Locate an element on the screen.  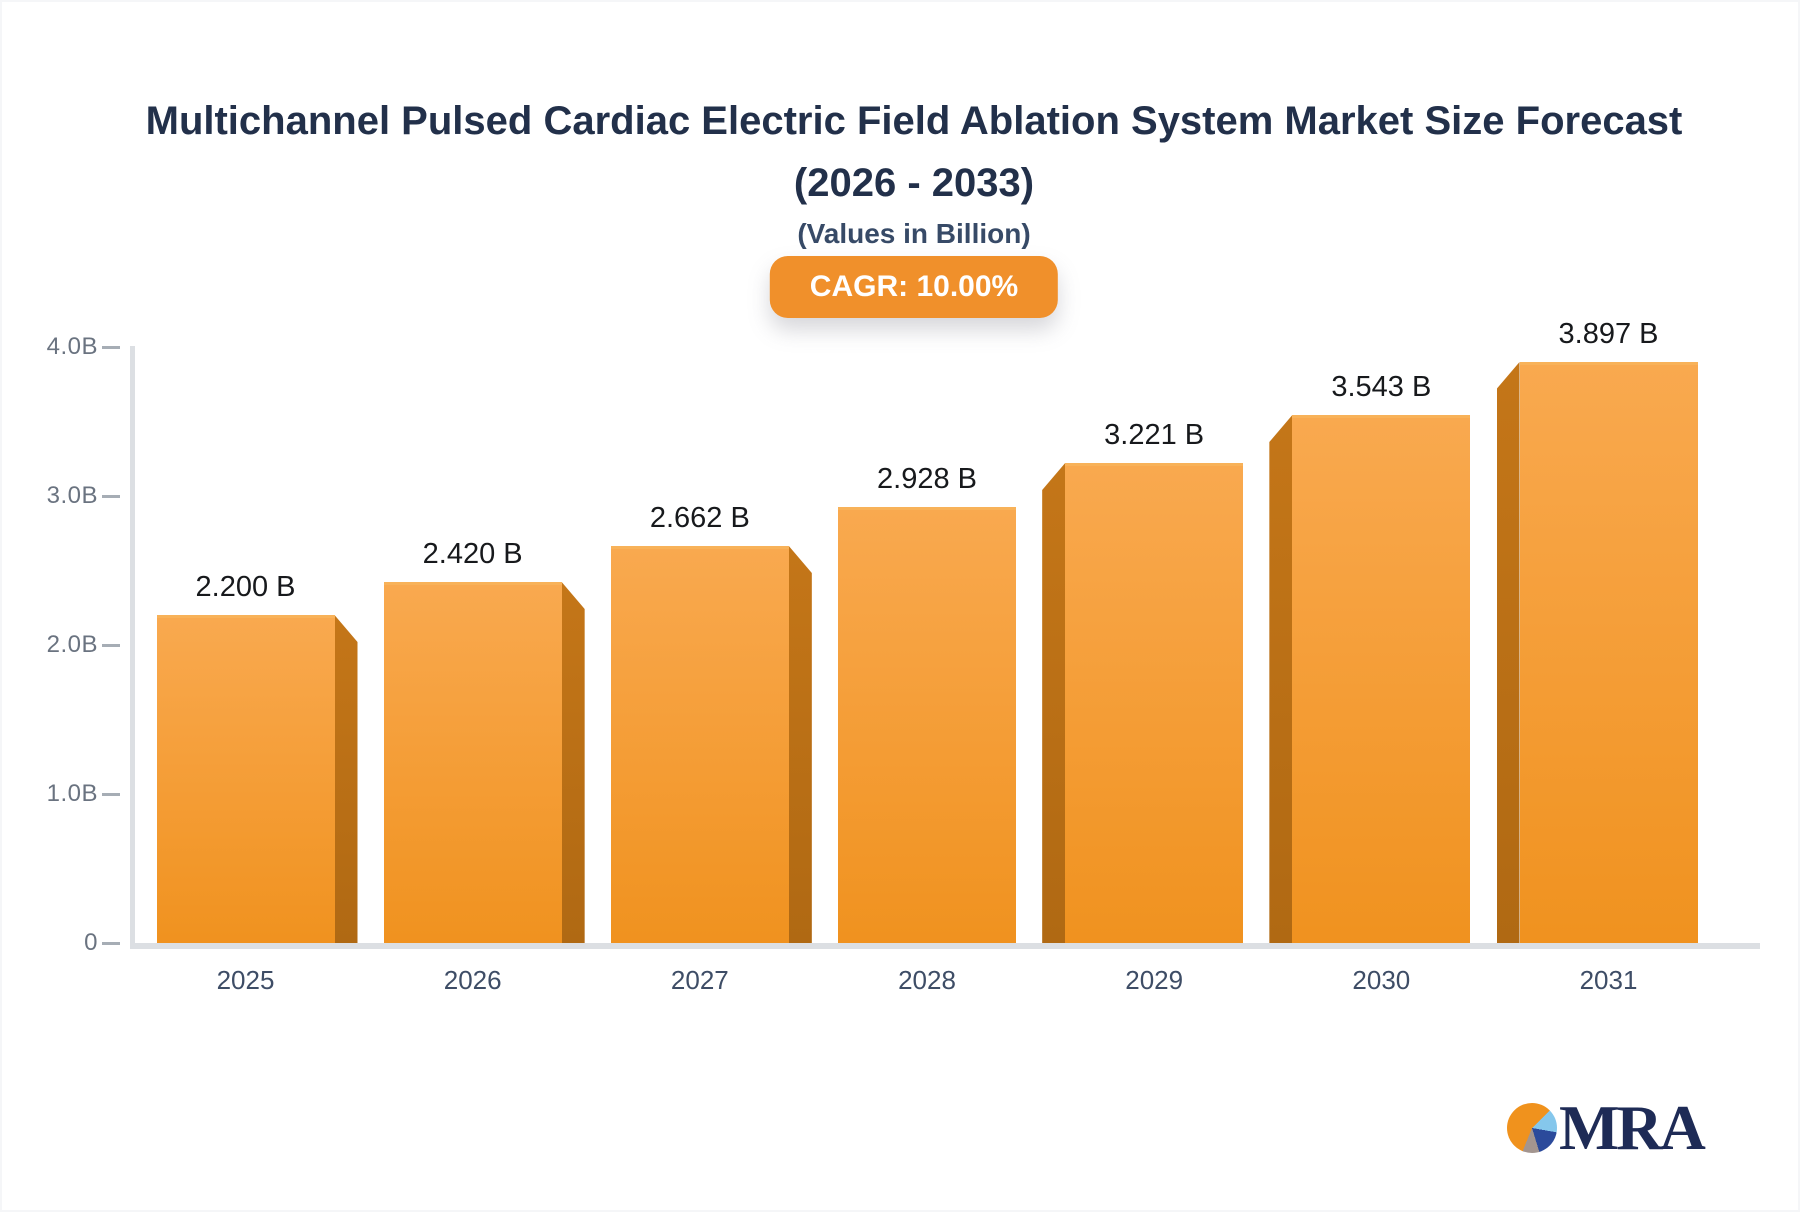
bar-value-label: 3.897 B is located at coordinates (1608, 334).